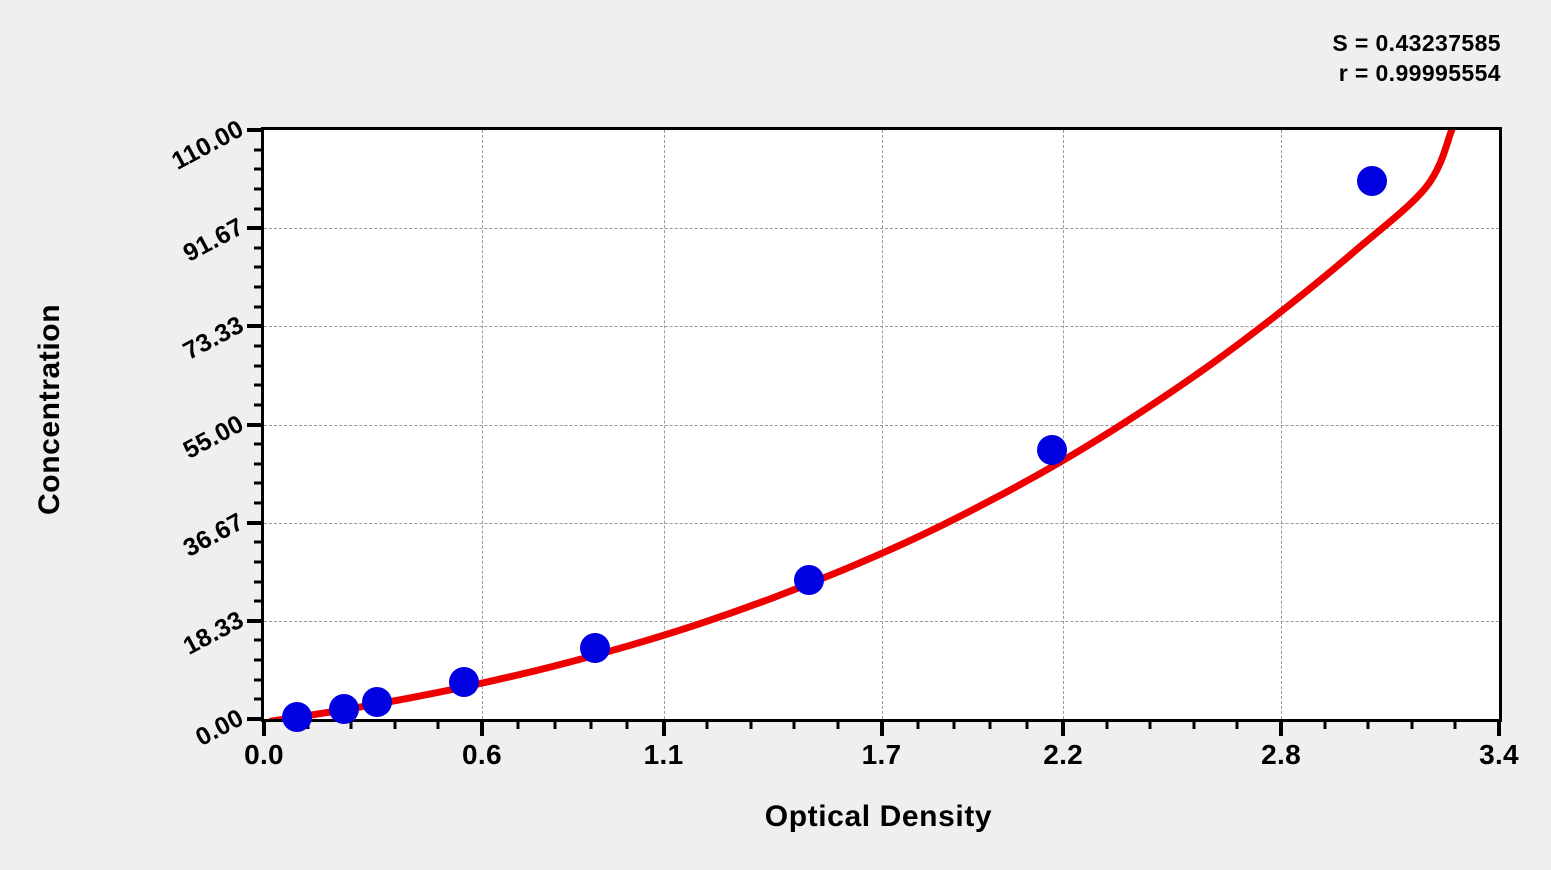 The image size is (1551, 870). Describe the element at coordinates (1499, 754) in the screenshot. I see `x-axis-tick-label: 3.4` at that location.